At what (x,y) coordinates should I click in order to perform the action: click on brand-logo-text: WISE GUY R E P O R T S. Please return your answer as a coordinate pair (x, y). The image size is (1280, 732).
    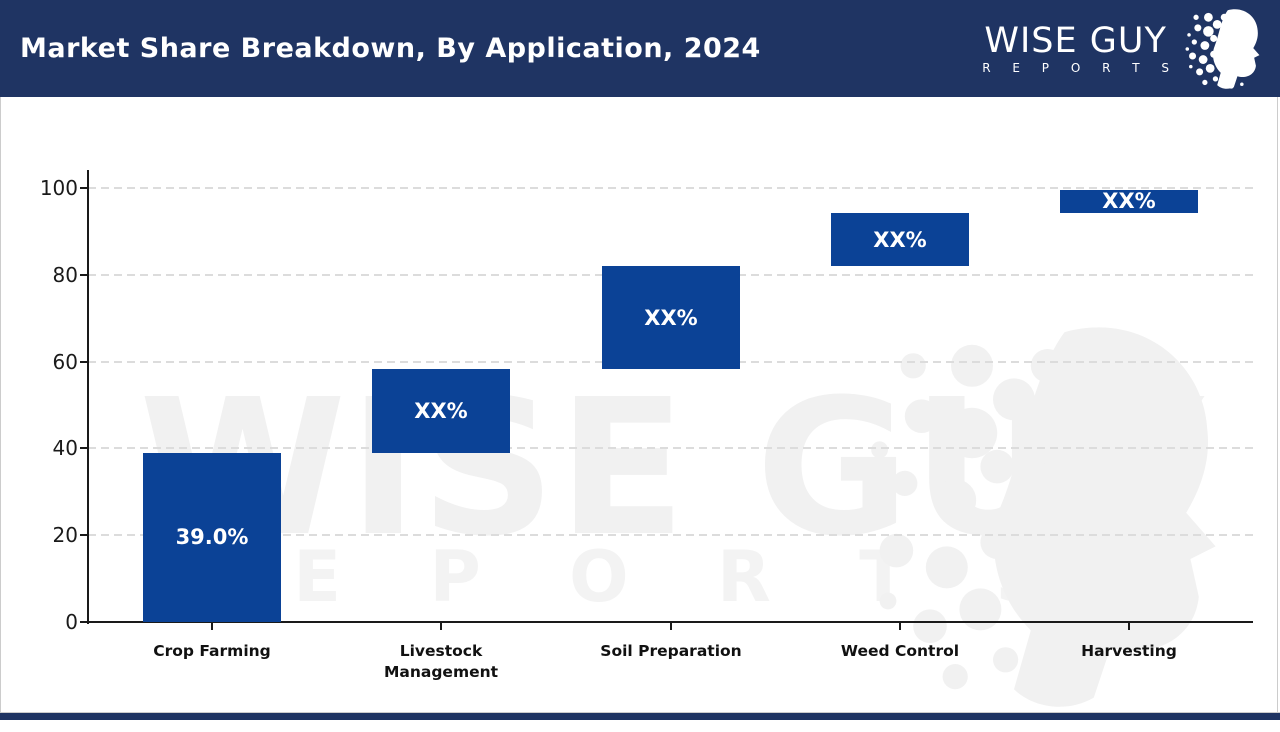
    Looking at the image, I should click on (1075, 49).